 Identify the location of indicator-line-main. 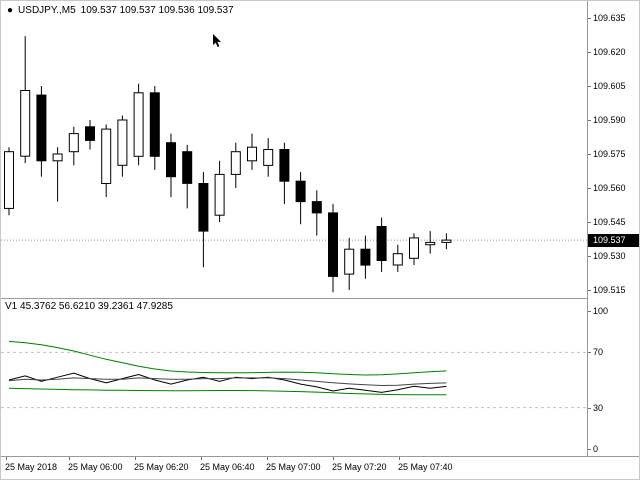
(227, 382).